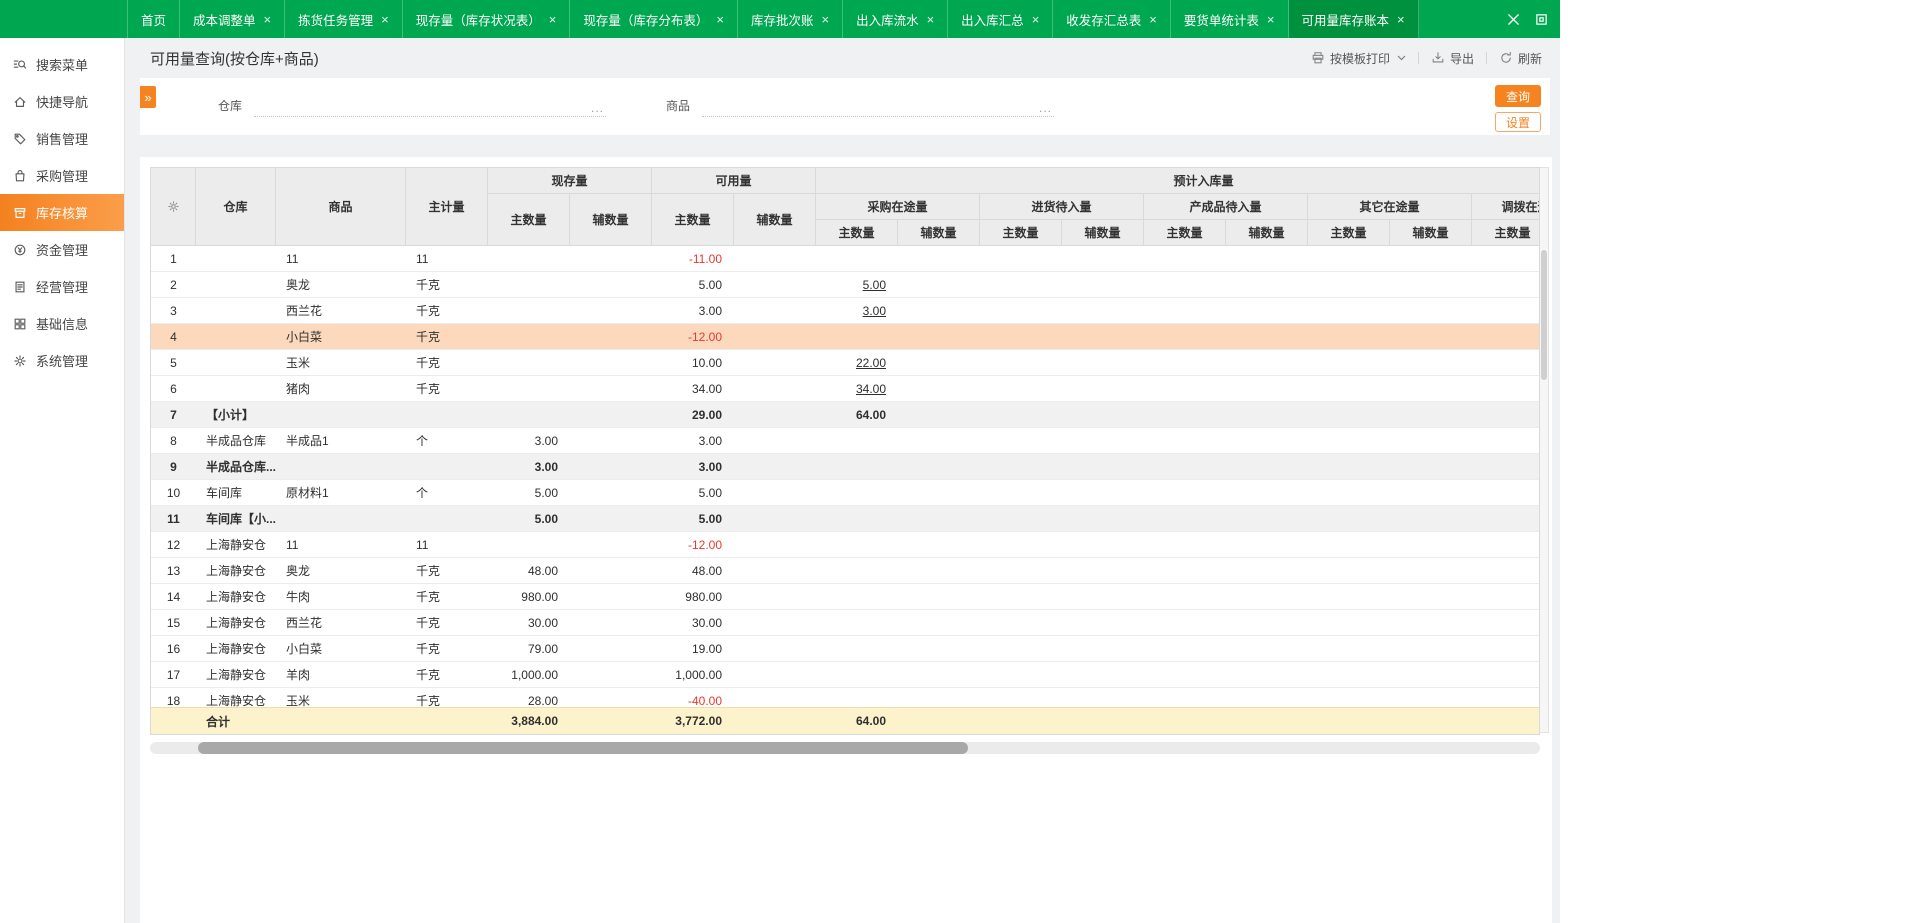 This screenshot has height=923, width=1915. I want to click on cell-available-main: -11.00, so click(705, 258).